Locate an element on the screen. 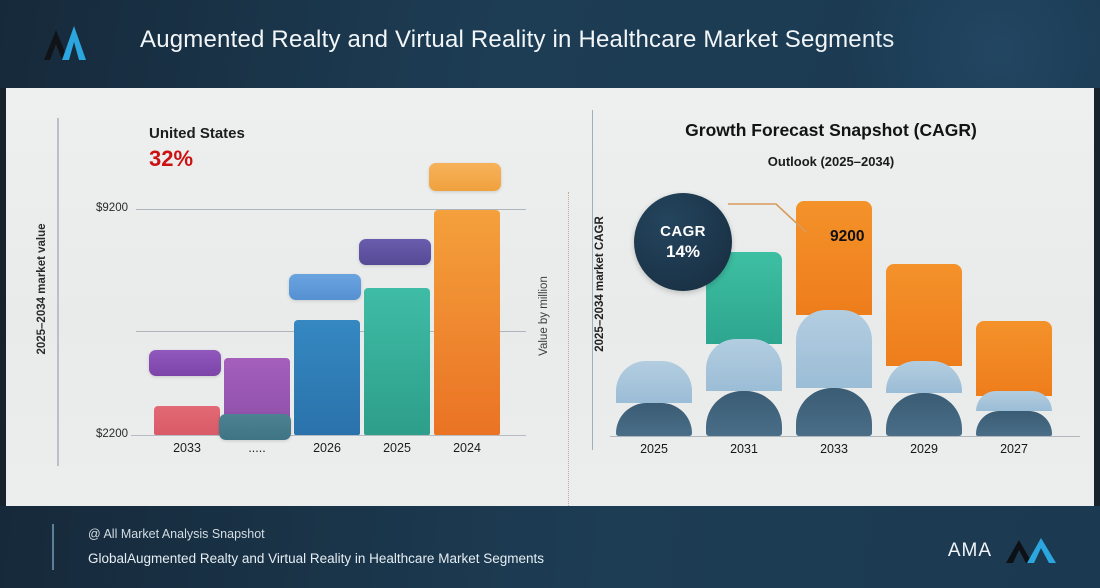  footer-brand-text: AMA is located at coordinates (969, 550).